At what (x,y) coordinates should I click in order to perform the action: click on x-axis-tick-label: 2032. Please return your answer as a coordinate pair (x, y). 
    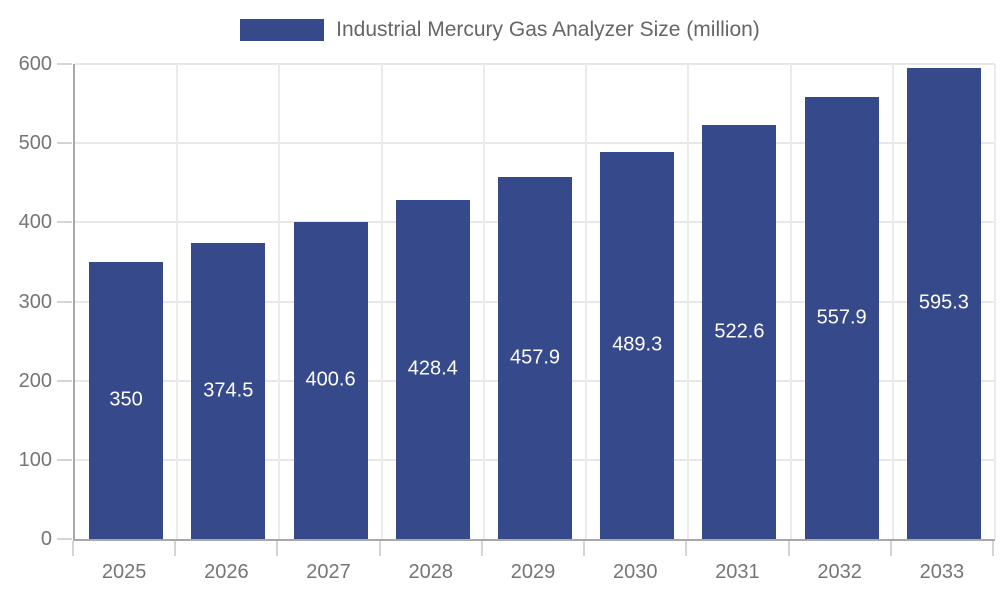
    Looking at the image, I should click on (839, 572).